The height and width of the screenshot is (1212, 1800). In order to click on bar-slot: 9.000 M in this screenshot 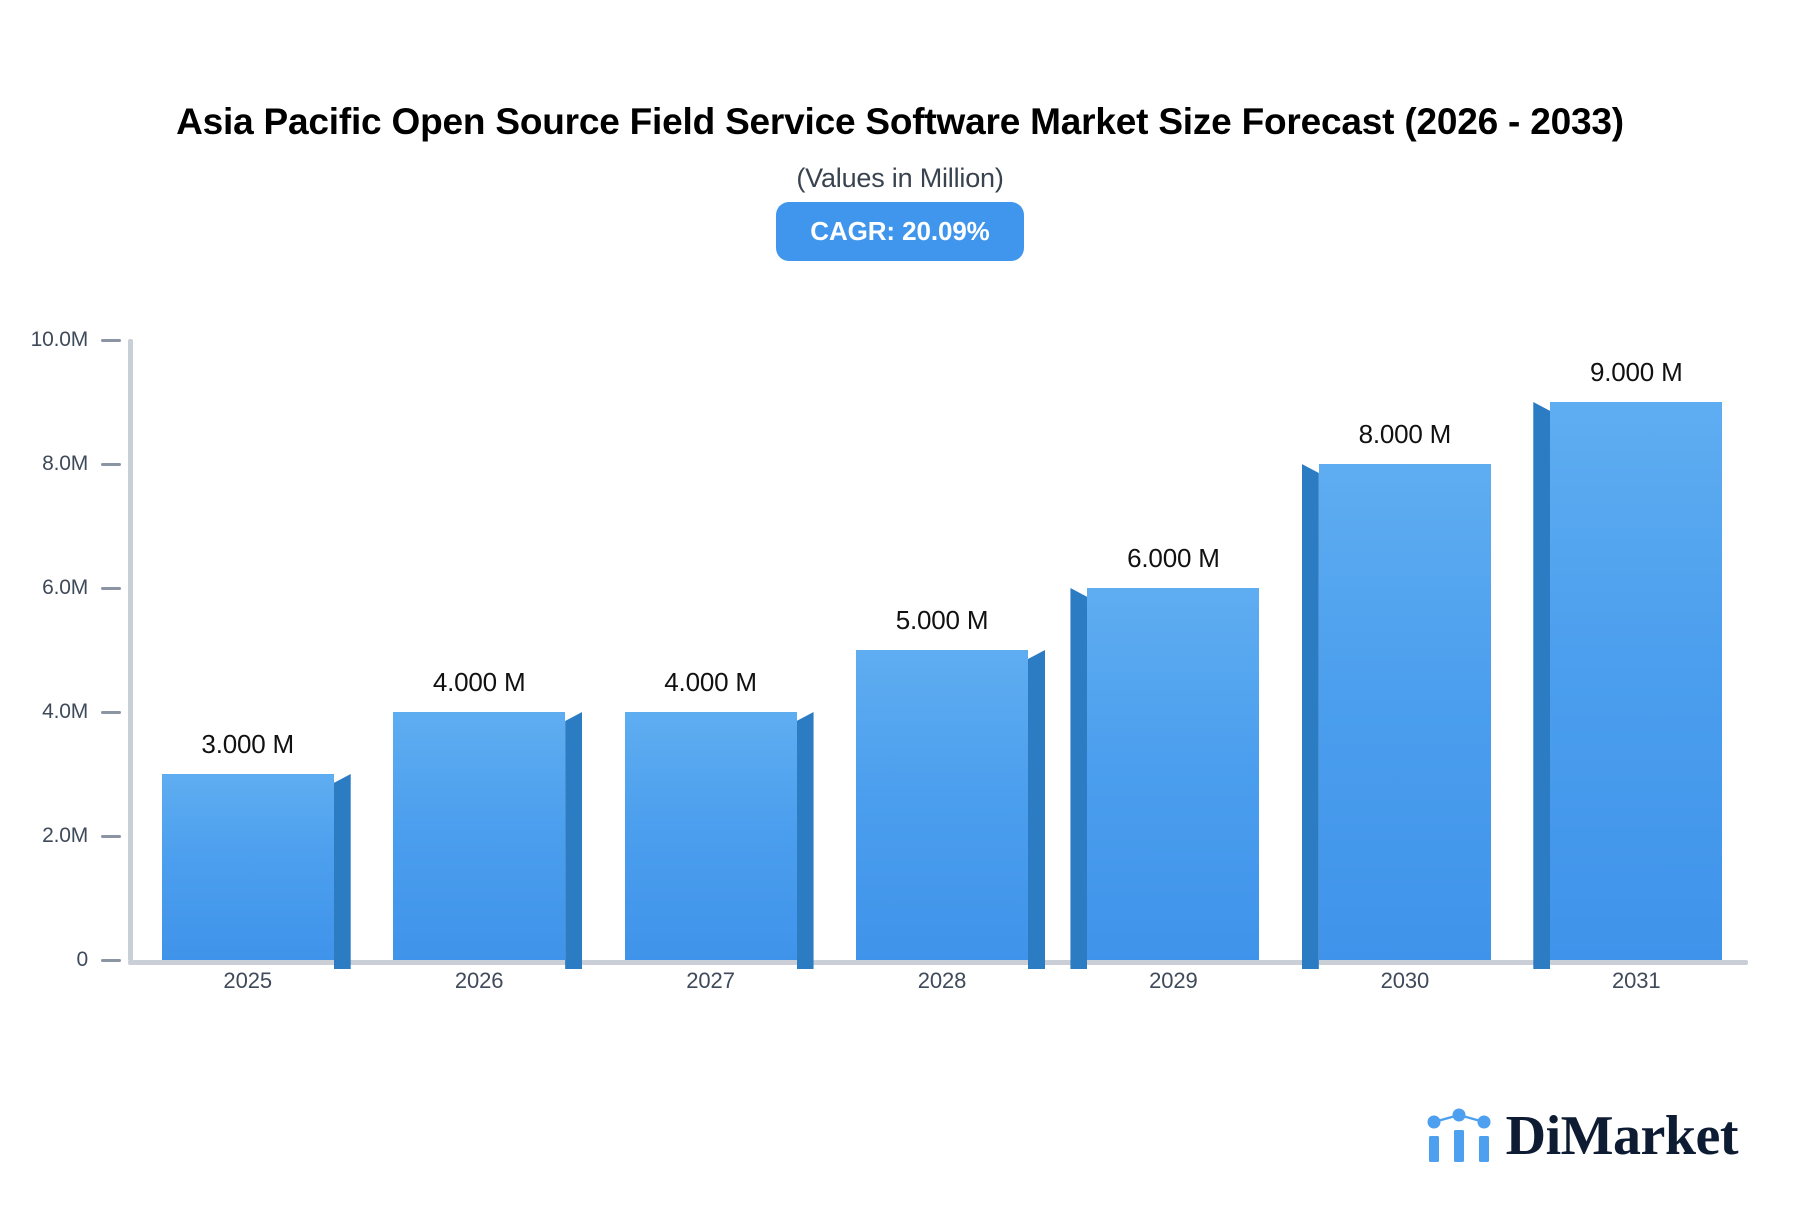, I will do `click(1628, 654)`.